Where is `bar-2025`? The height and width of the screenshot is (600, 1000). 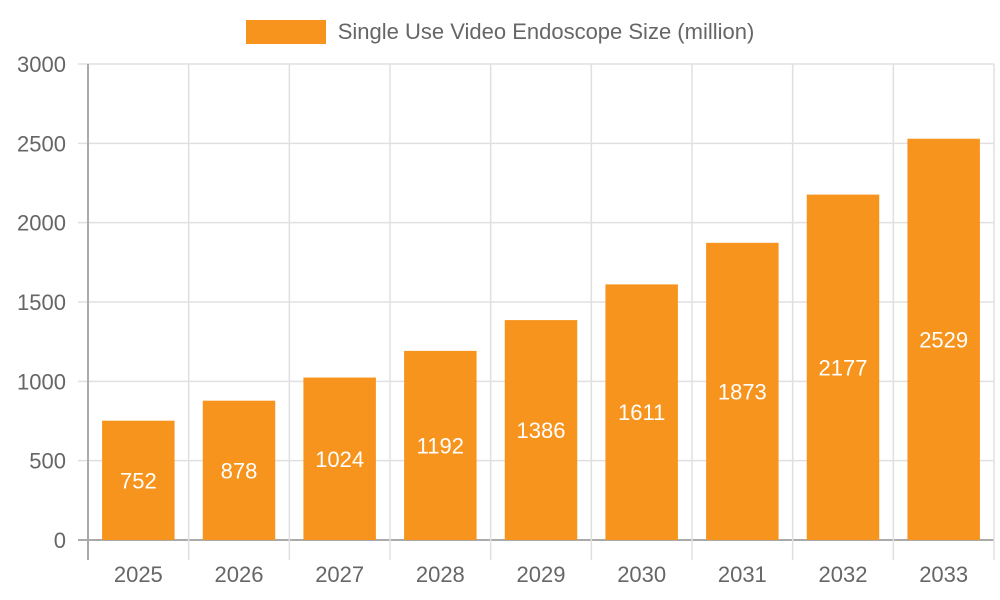 bar-2025 is located at coordinates (138, 480).